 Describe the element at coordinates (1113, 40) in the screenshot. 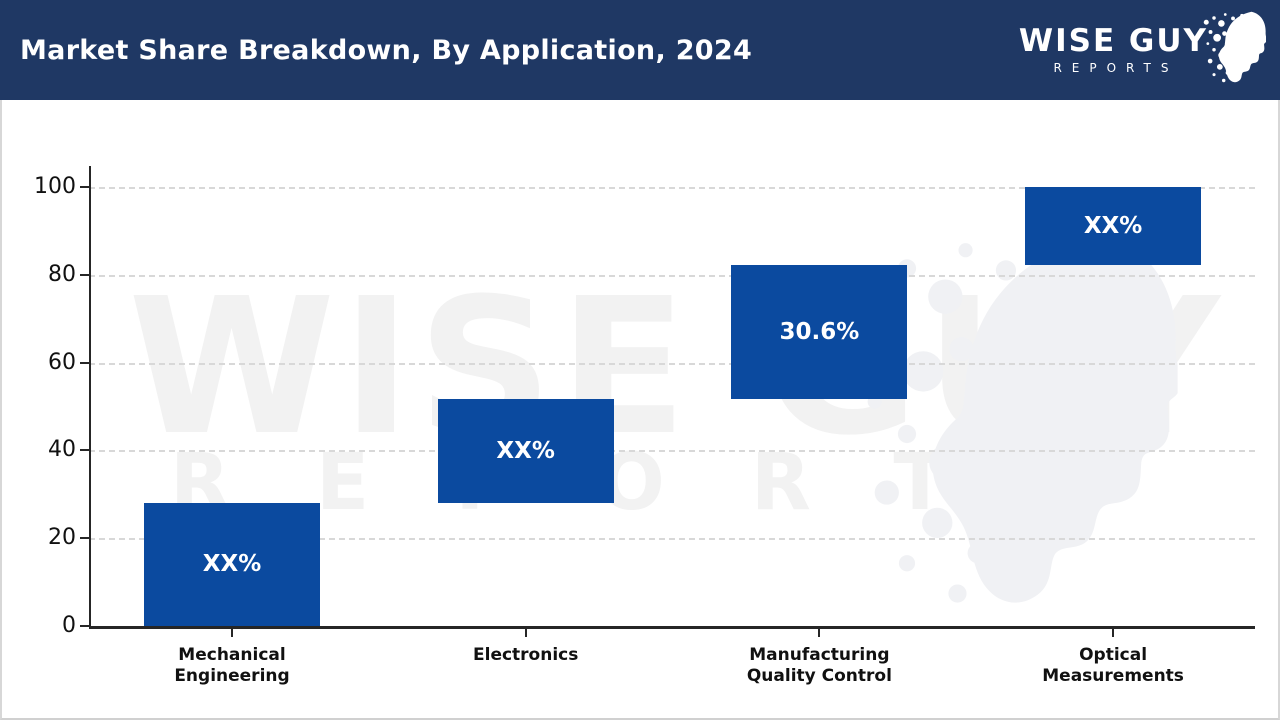

I see `logo-wordmark: WISE GUY` at that location.